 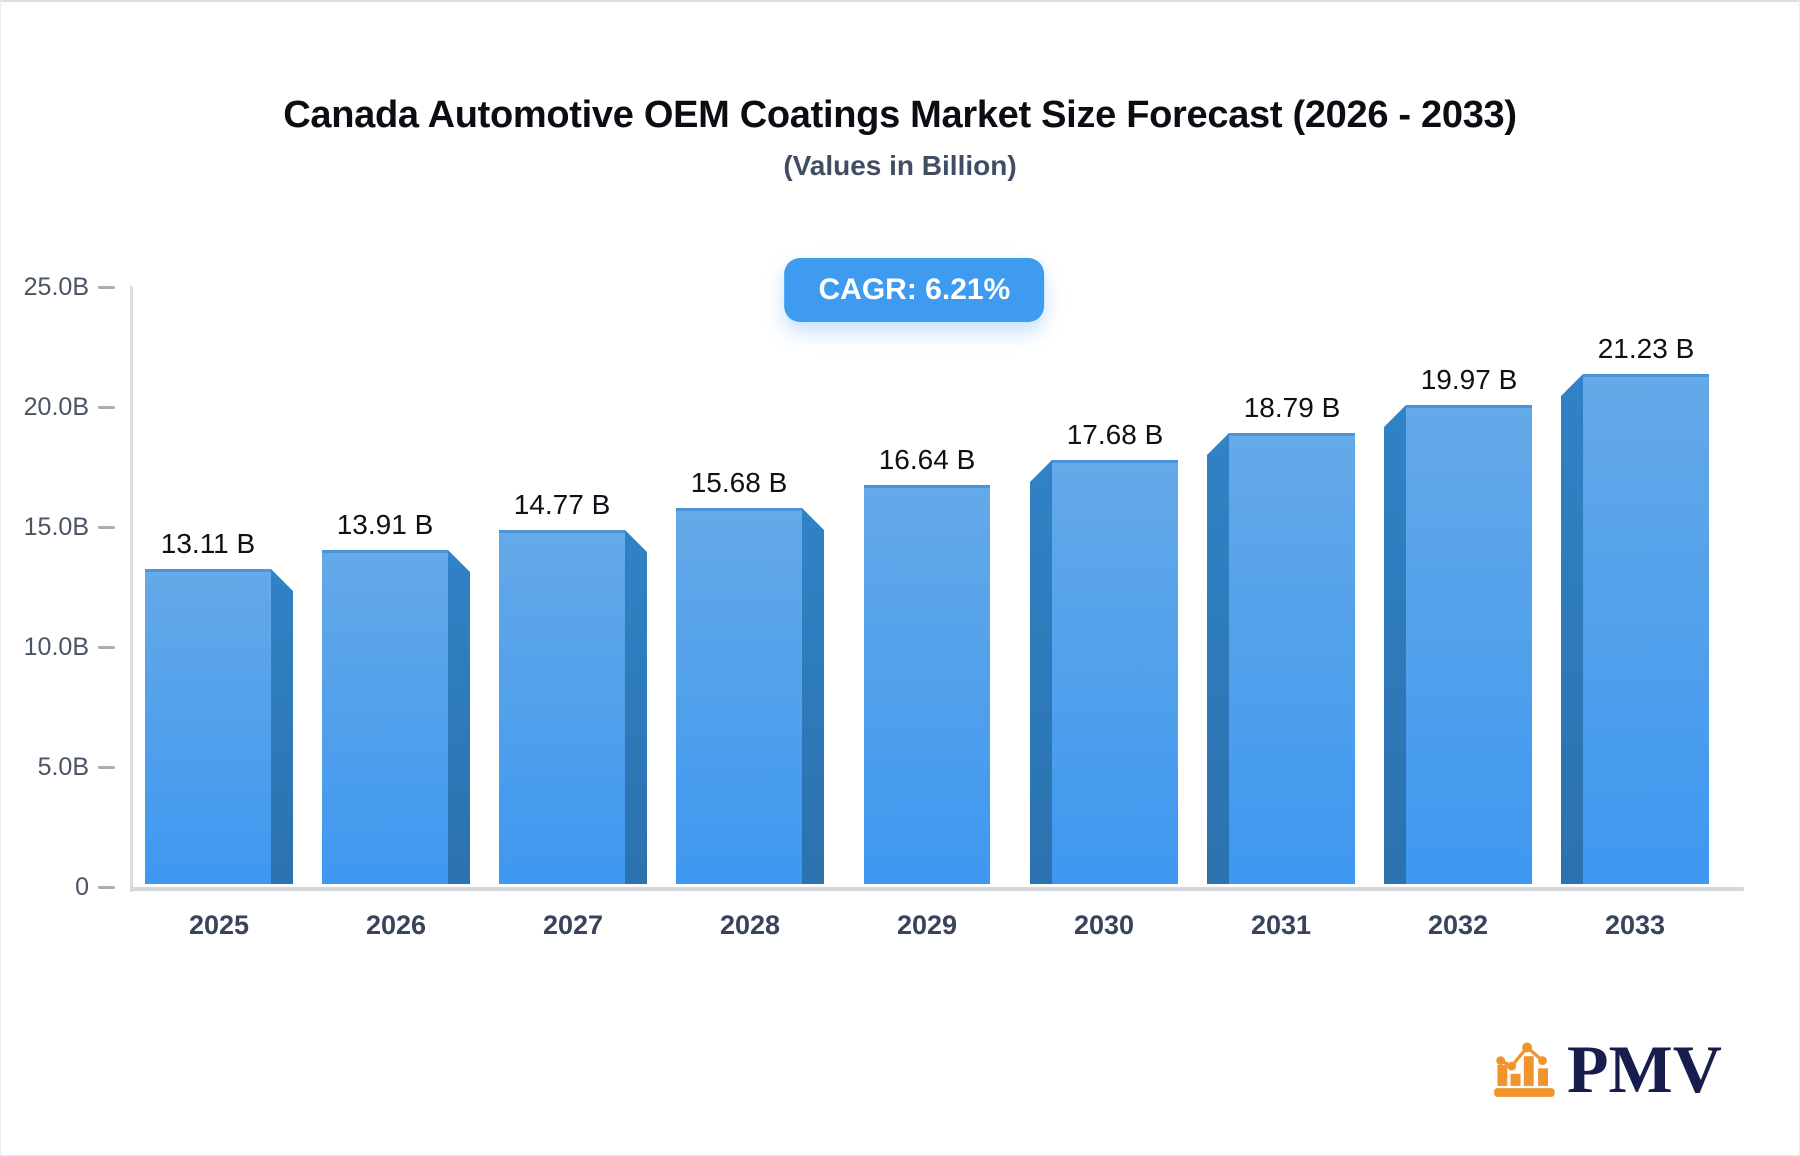 What do you see at coordinates (1644, 1069) in the screenshot?
I see `pmv-logo-text: PMV` at bounding box center [1644, 1069].